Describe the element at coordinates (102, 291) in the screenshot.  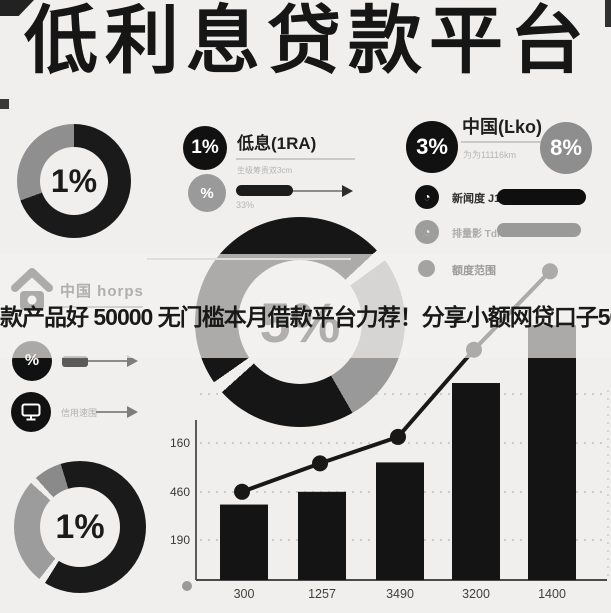
I see `brand-label: 中国 horps` at that location.